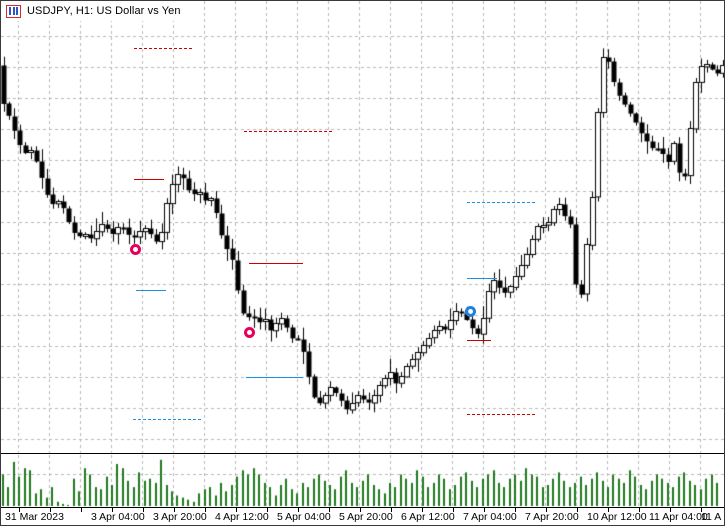 The image size is (725, 526). I want to click on time-axis-label: 11 Apr 04:00, so click(678, 517).